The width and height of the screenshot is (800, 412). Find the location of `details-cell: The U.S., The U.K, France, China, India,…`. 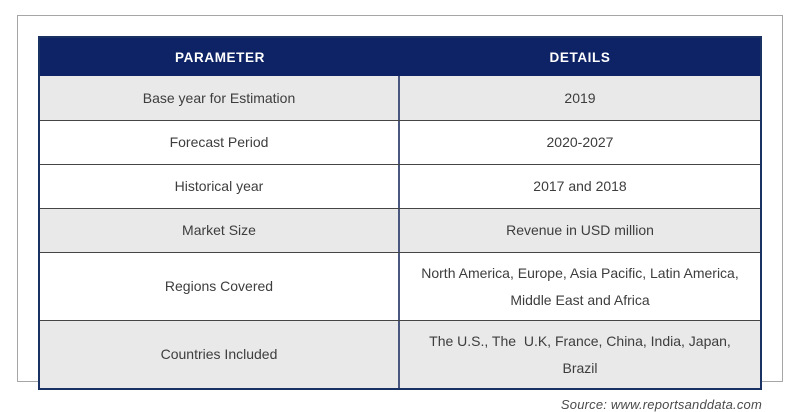

details-cell: The U.S., The U.K, France, China, India,… is located at coordinates (582, 354).